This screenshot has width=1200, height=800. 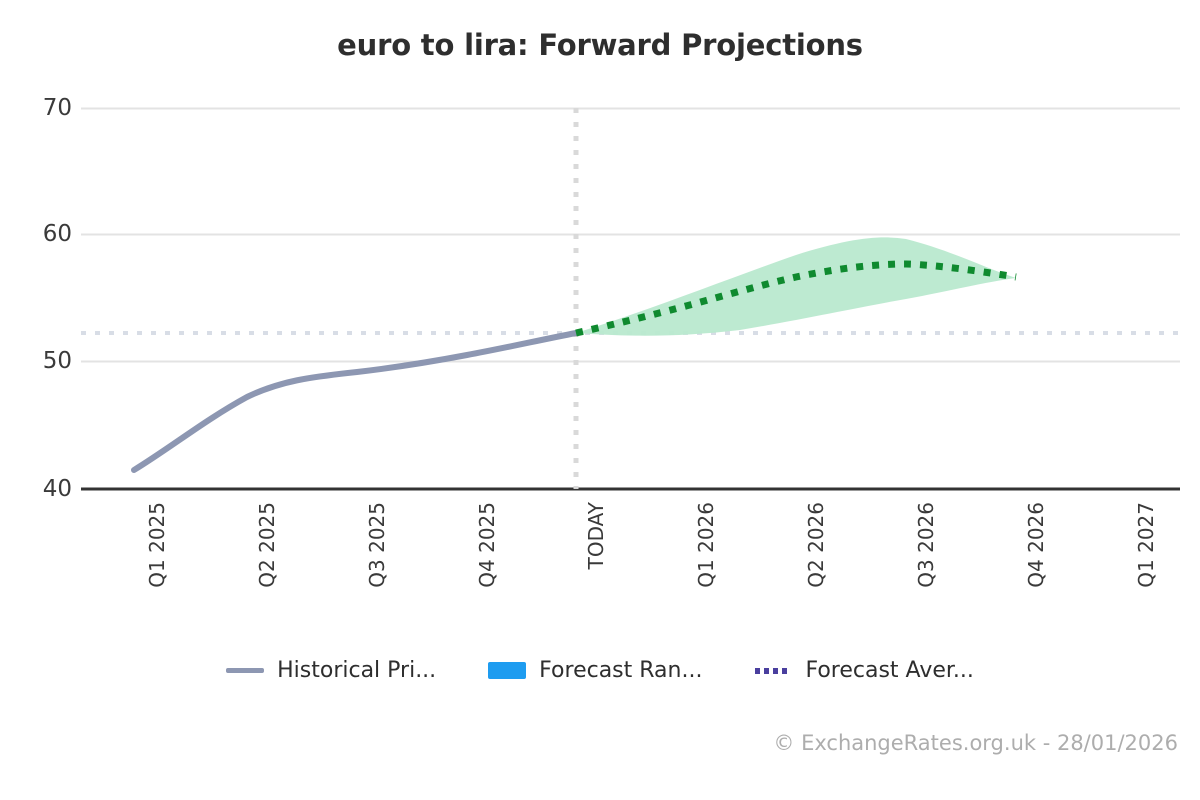 I want to click on historical-price-line, so click(x=355, y=401).